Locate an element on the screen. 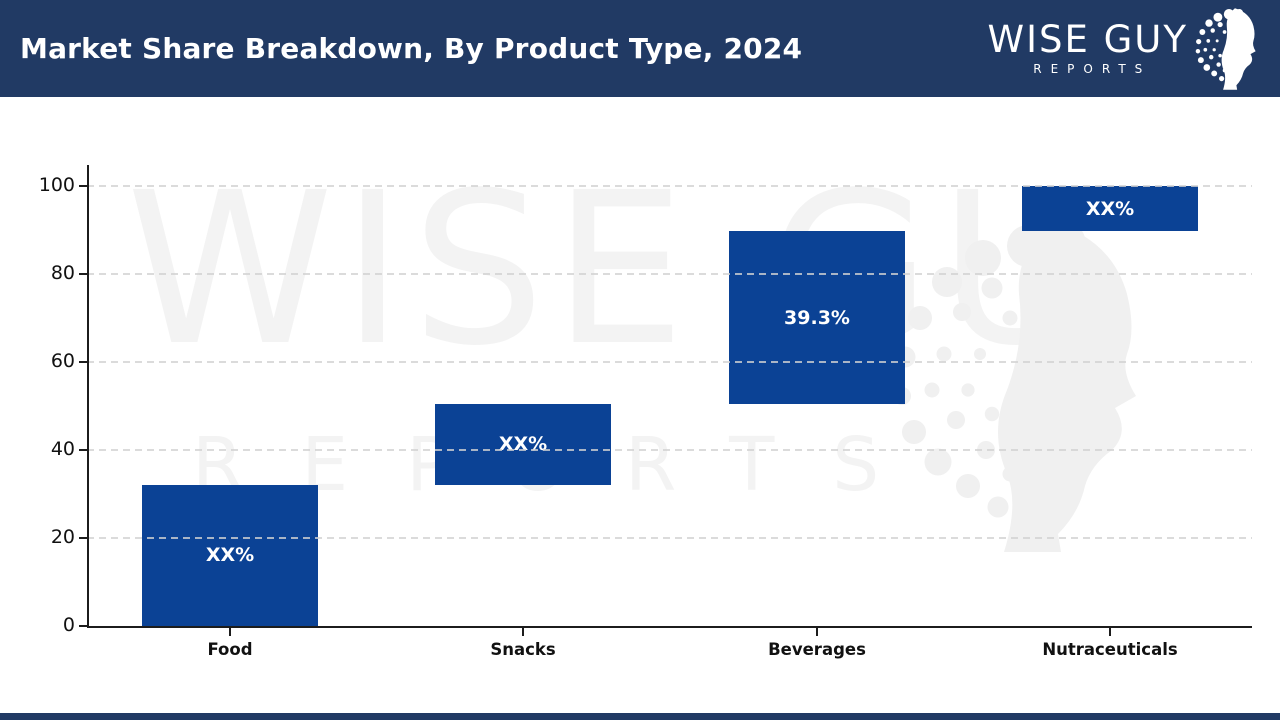 This screenshot has width=1280, height=720. watermark-face-icon is located at coordinates (1014, 387).